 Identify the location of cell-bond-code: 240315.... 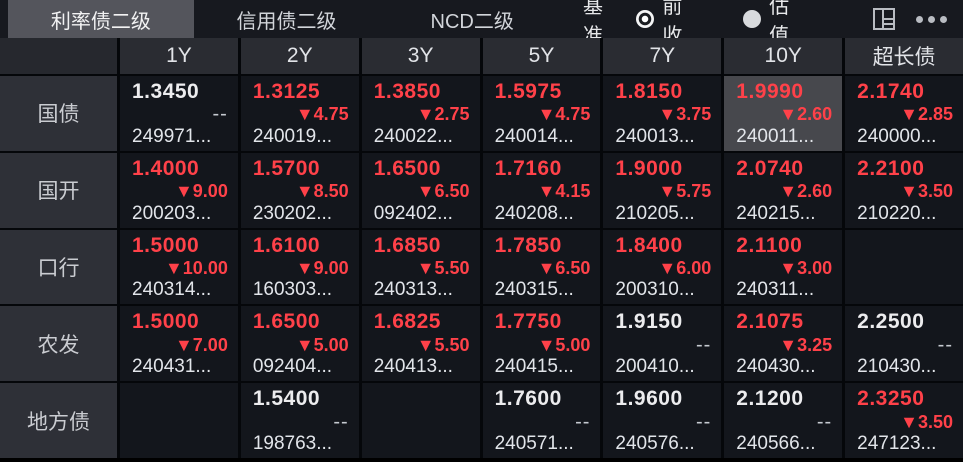
(534, 290).